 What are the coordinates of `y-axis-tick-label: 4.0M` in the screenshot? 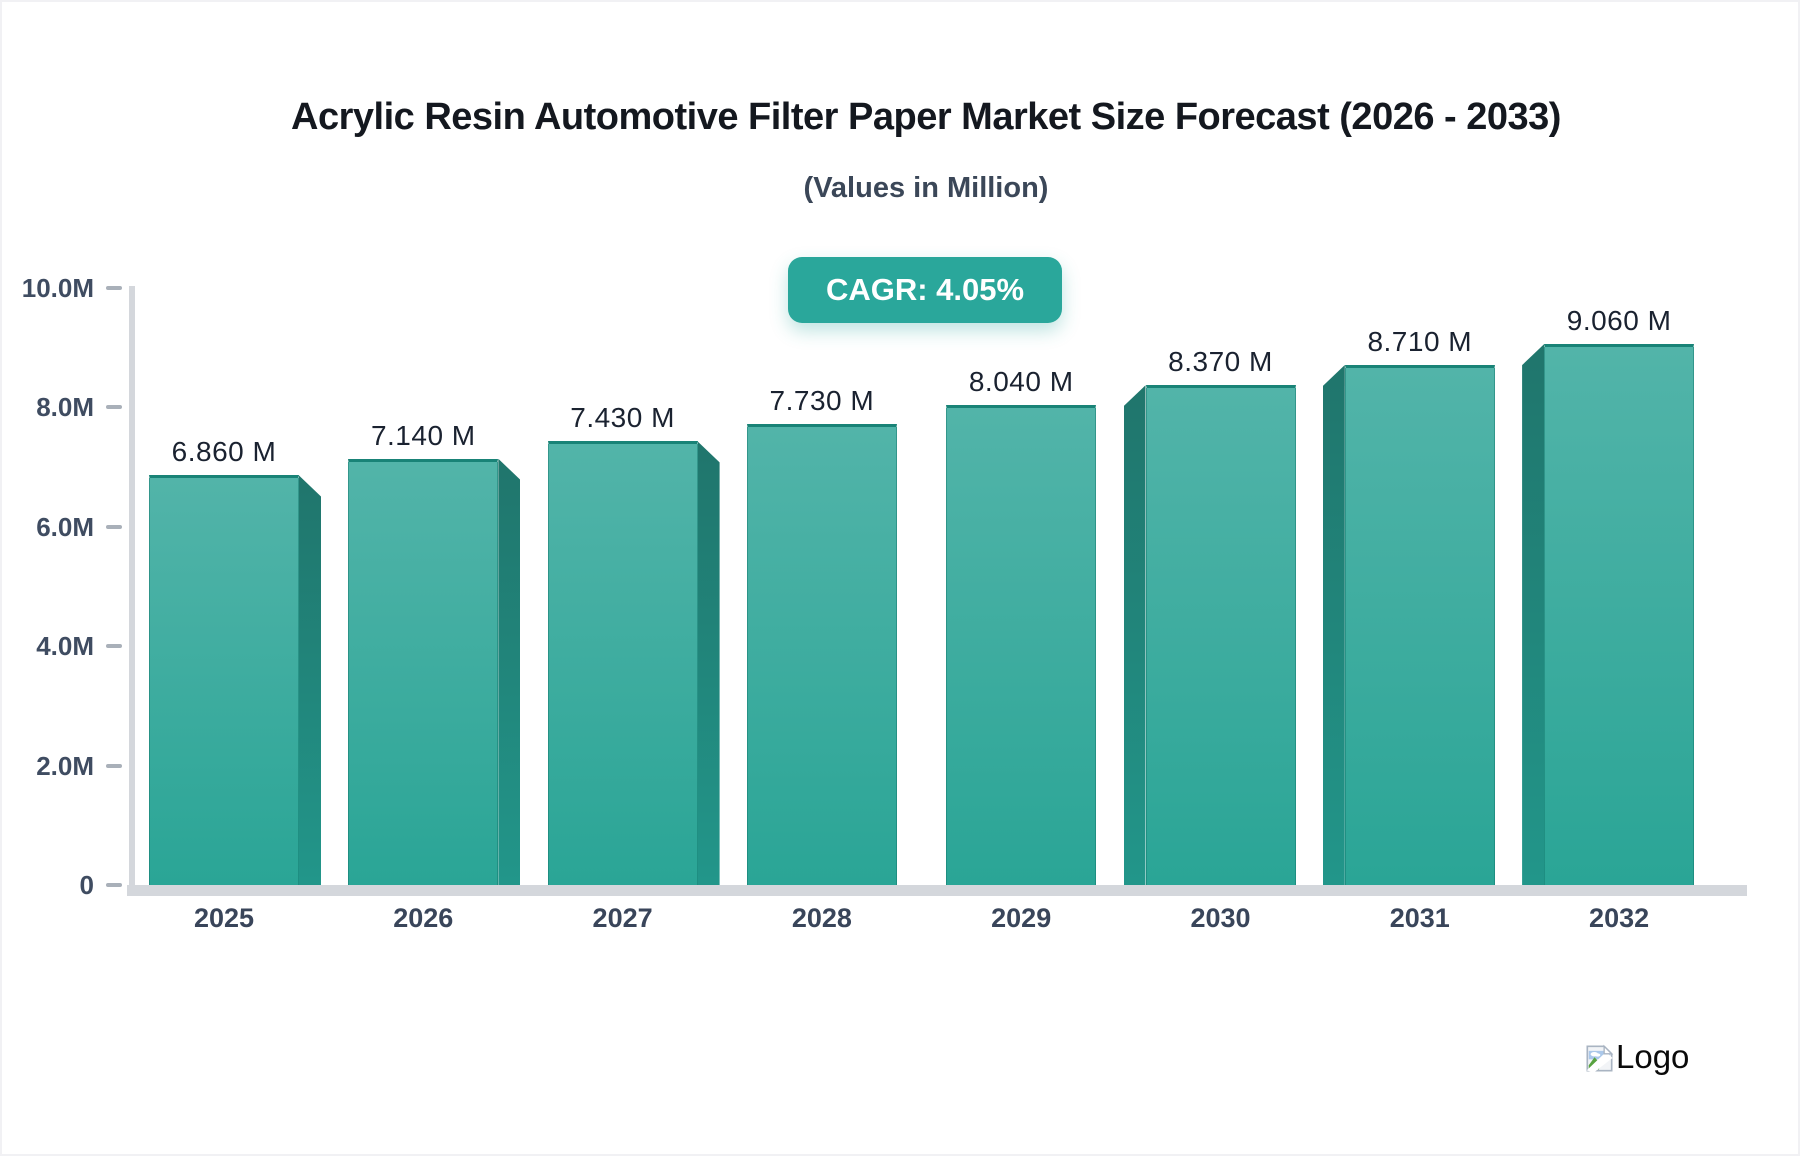 It's located at (65, 646).